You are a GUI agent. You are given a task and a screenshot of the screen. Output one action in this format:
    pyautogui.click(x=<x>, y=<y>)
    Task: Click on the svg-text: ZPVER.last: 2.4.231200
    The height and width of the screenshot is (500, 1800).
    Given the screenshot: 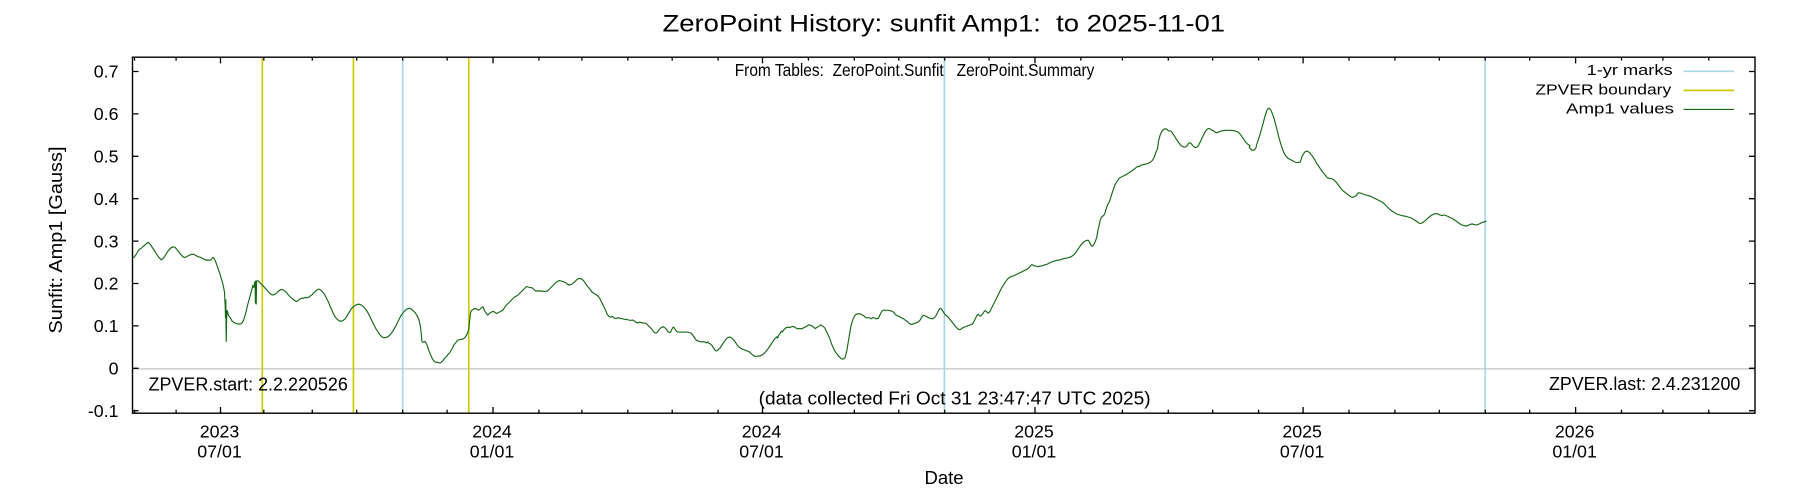 What is the action you would take?
    pyautogui.click(x=1644, y=383)
    